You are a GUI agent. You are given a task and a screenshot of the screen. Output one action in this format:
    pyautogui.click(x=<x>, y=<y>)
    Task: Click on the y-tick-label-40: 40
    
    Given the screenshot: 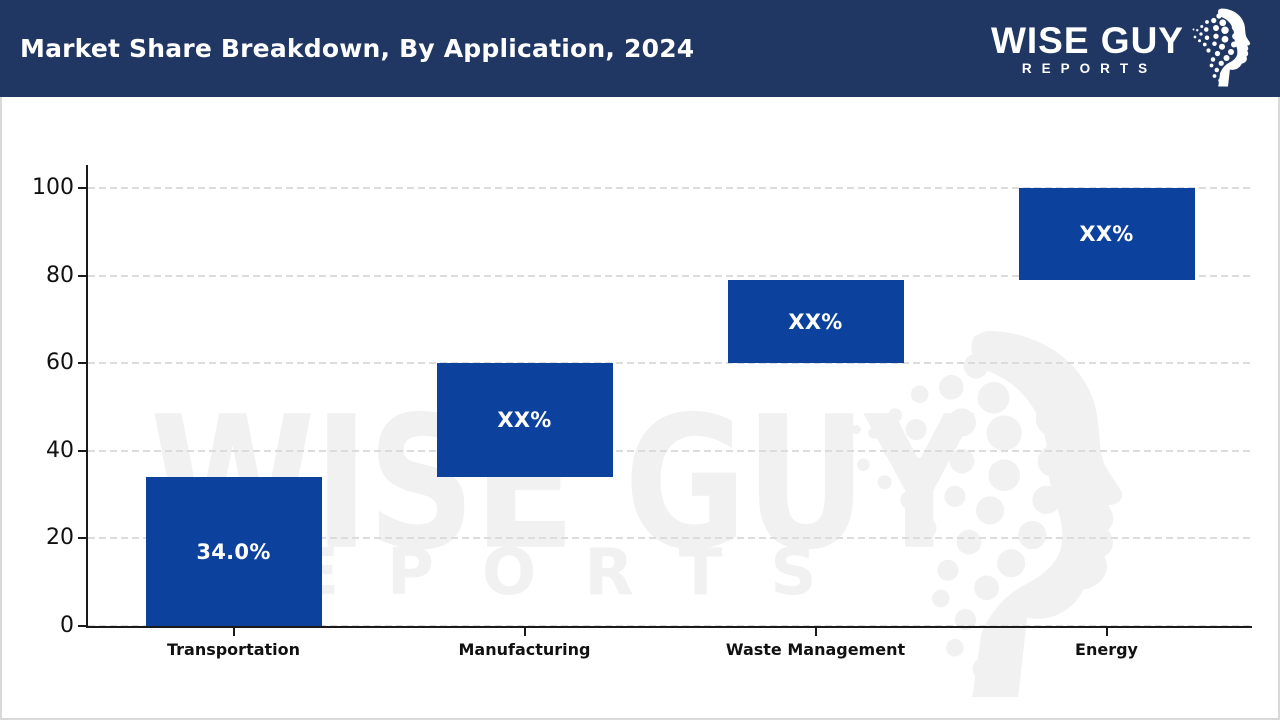 What is the action you would take?
    pyautogui.click(x=60, y=450)
    